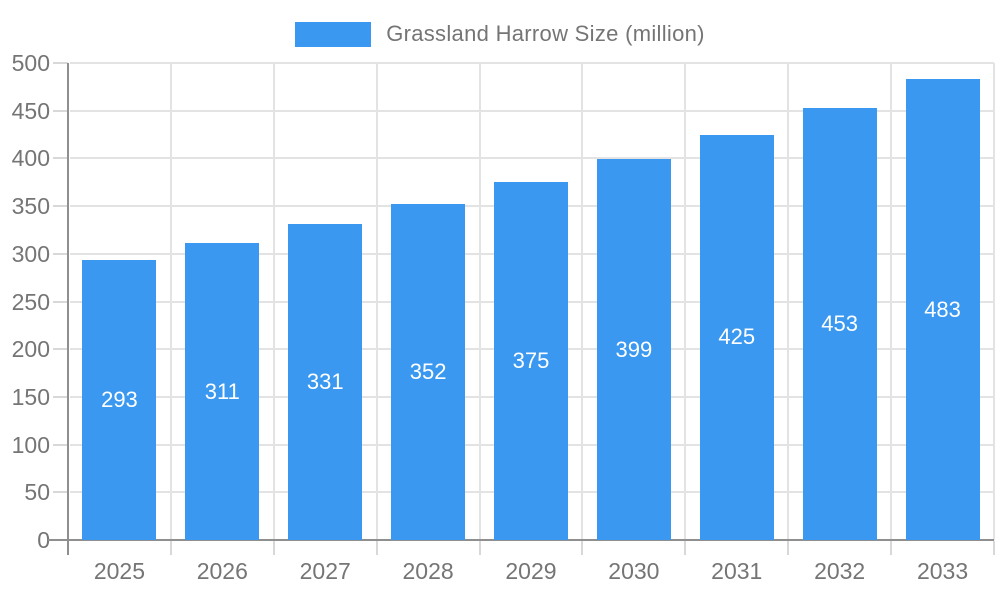 This screenshot has height=600, width=1000. I want to click on y-axis-line, so click(68, 309).